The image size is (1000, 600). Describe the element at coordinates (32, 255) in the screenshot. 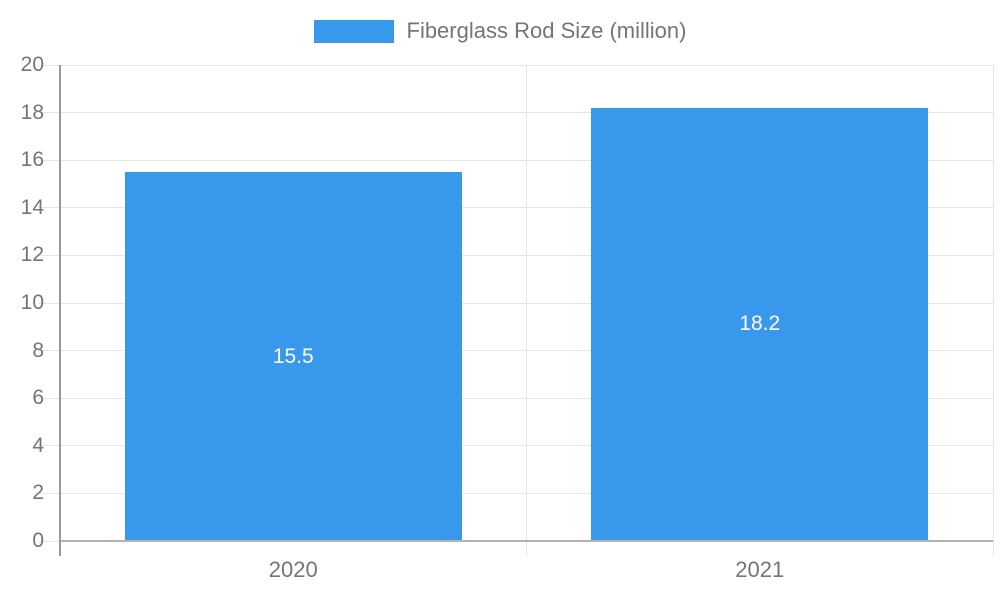

I see `y-tick-label: 12` at that location.